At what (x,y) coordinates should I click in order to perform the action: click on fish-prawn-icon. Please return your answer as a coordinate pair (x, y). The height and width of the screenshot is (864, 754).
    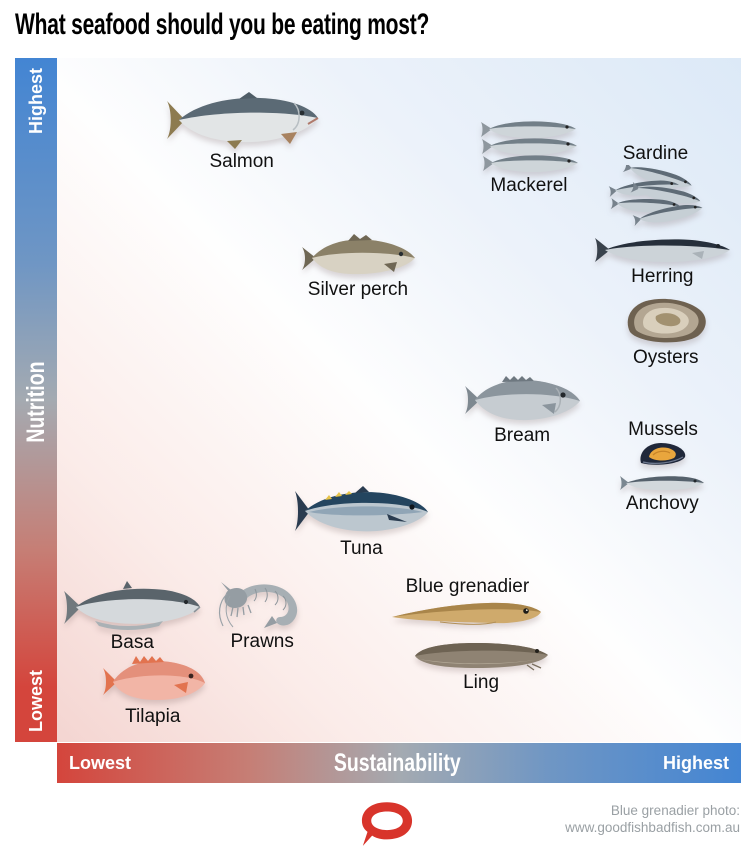
    Looking at the image, I should click on (262, 605).